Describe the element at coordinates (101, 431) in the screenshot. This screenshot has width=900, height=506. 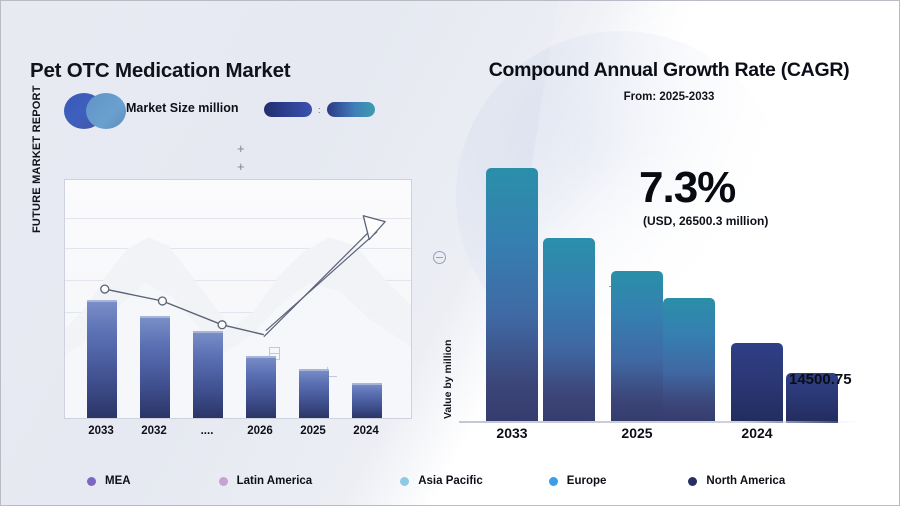
I see `left-x-label: 2033` at that location.